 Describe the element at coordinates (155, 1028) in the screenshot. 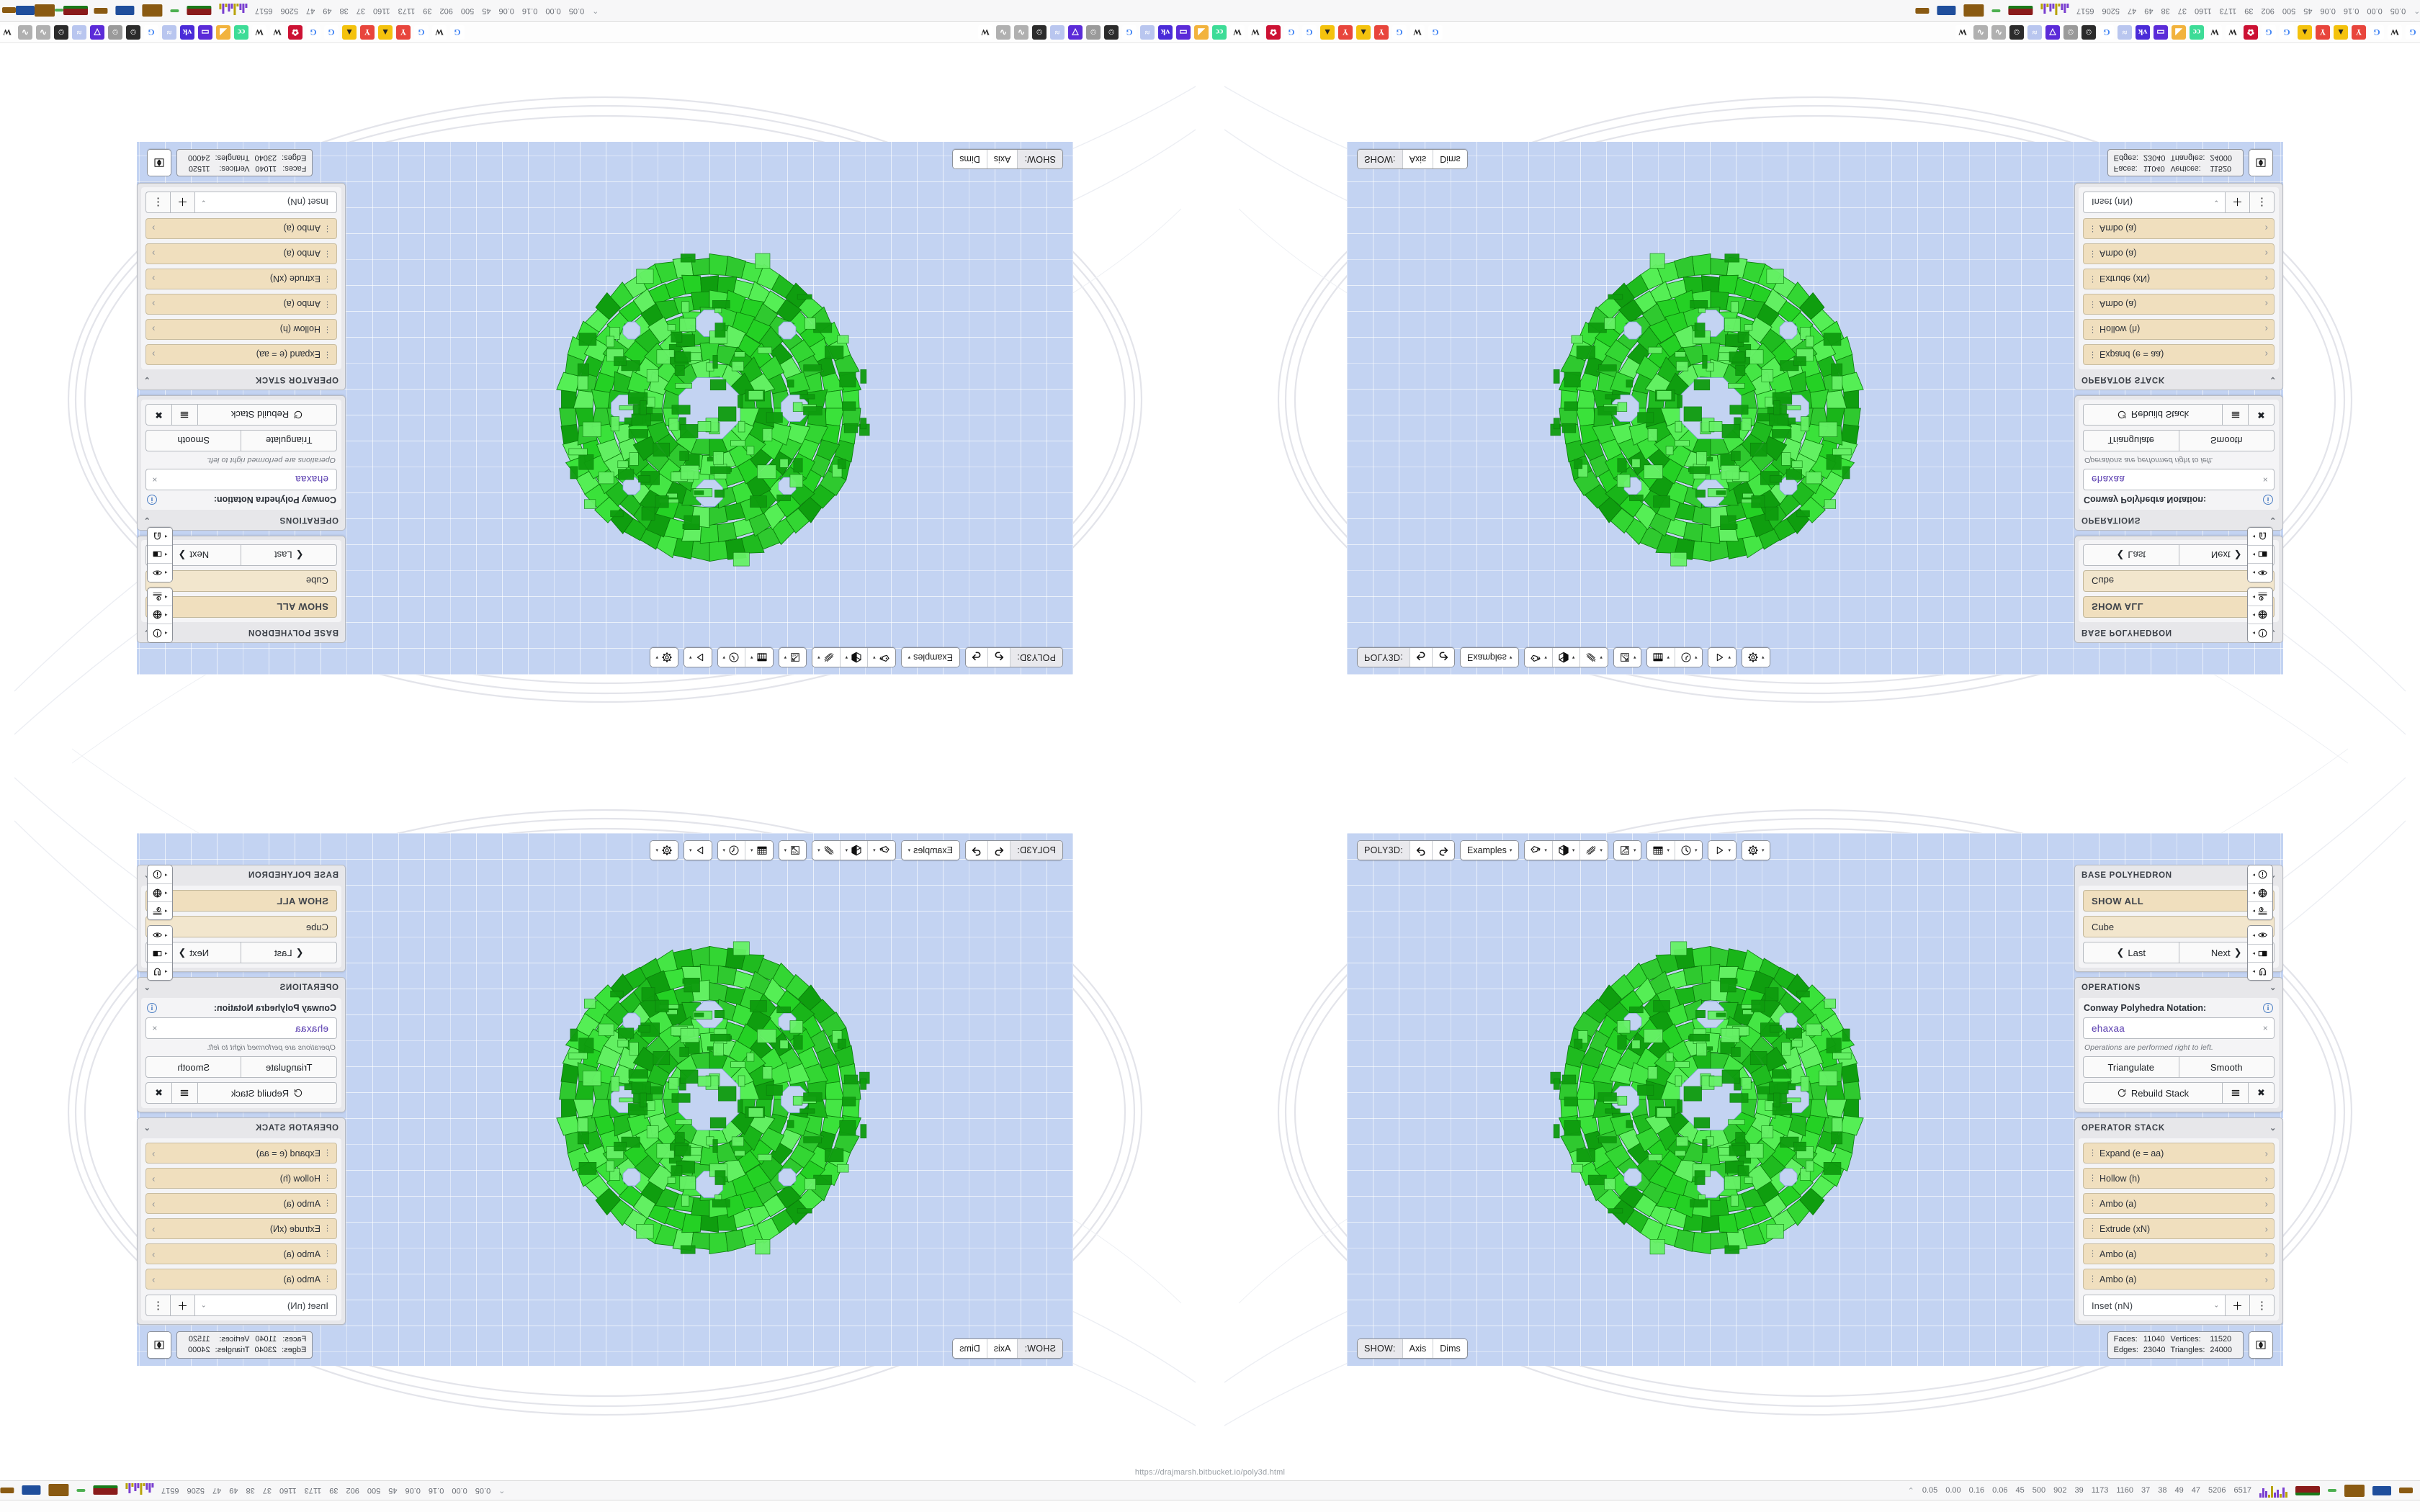

I see `clear-icon: ×` at that location.